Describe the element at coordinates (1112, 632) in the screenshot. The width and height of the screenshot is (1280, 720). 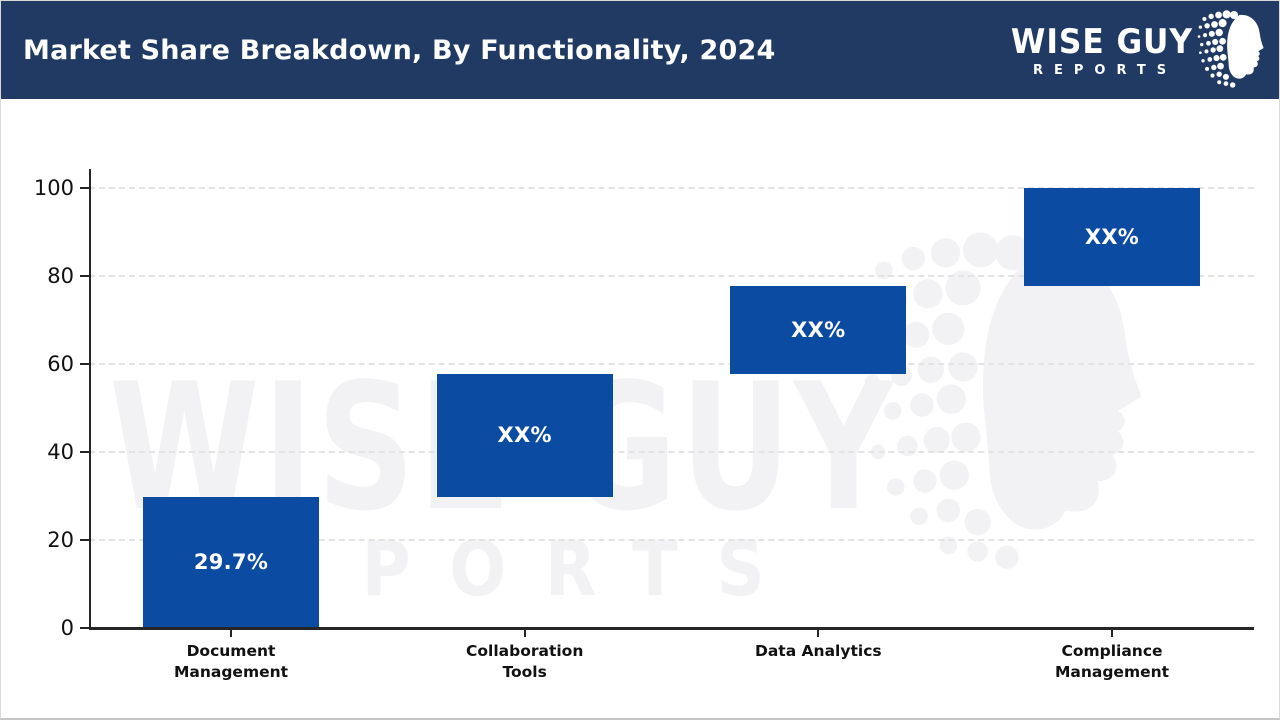
I see `x-tick-compliance-management` at that location.